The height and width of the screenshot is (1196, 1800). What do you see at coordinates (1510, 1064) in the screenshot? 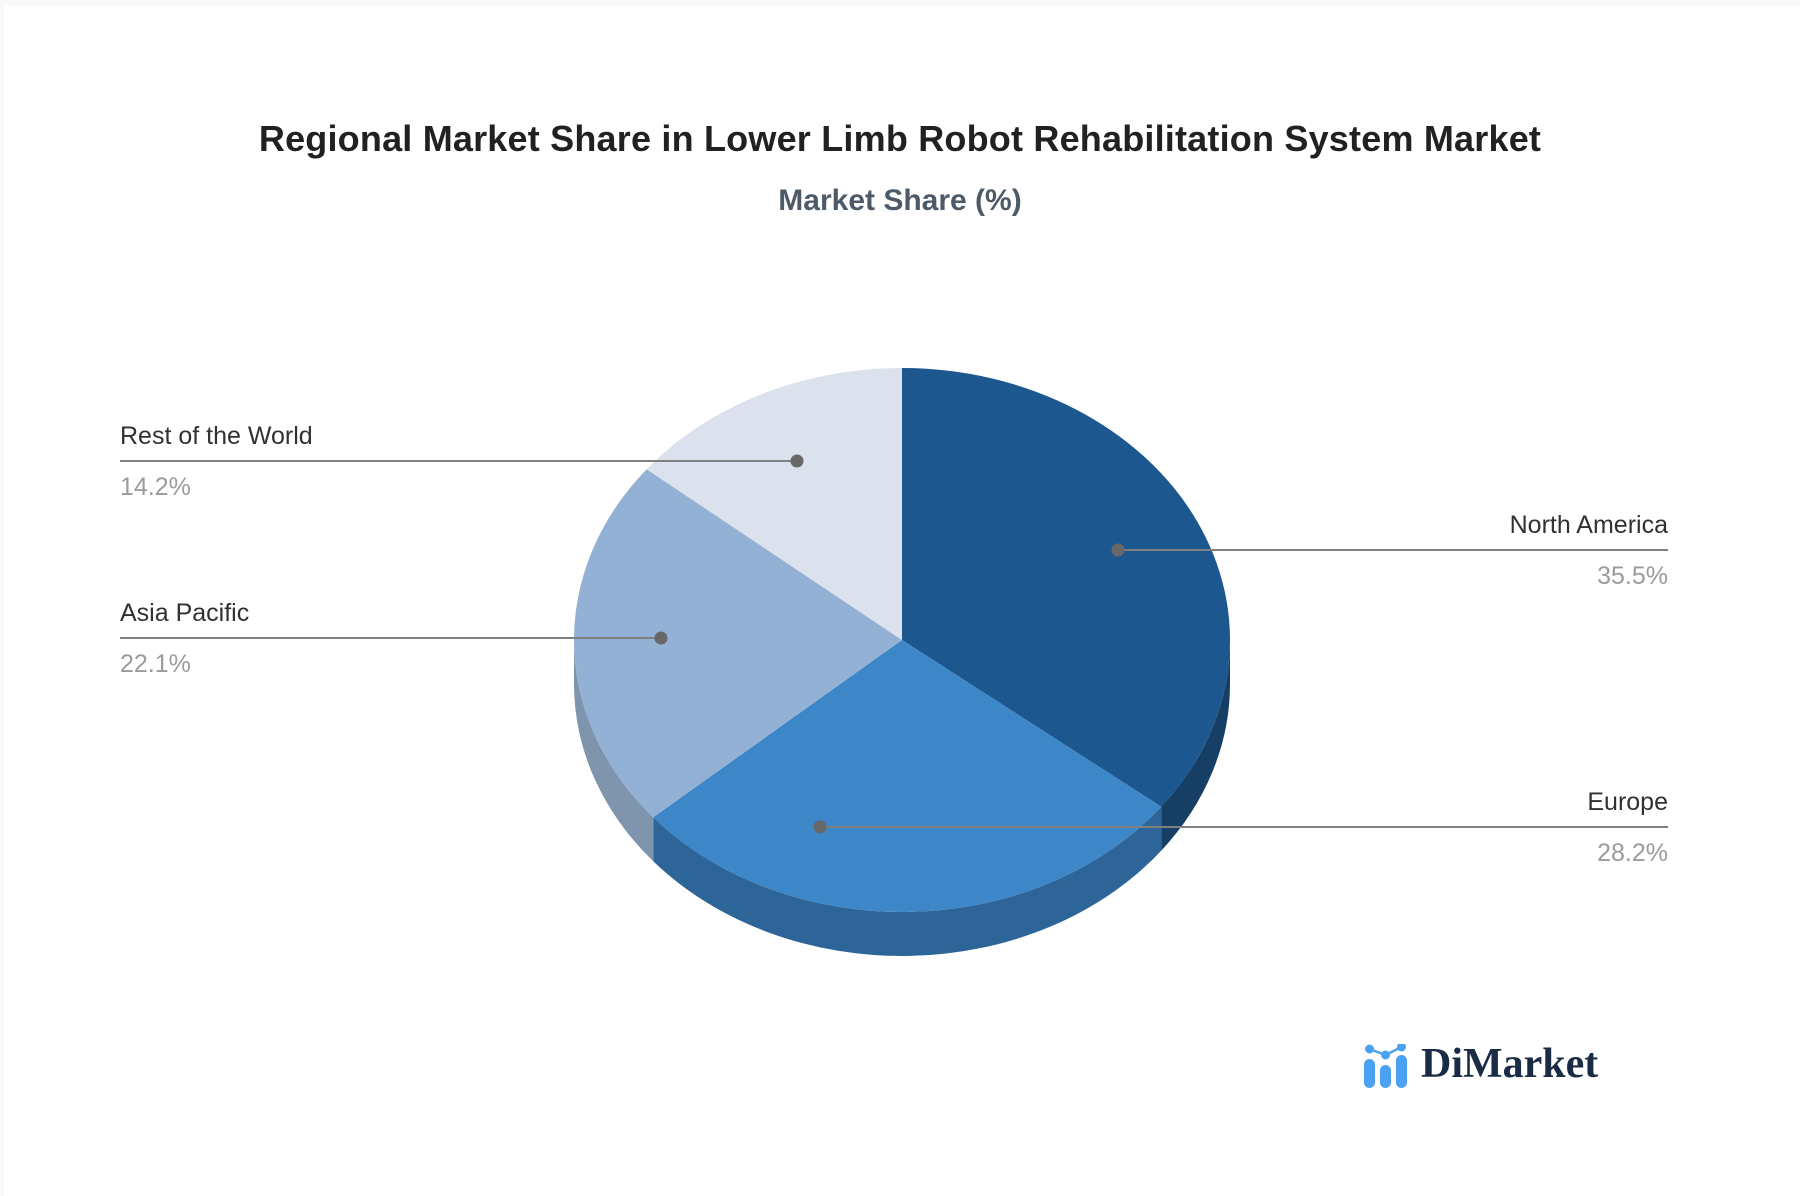
I see `brand-name: DiMarket` at bounding box center [1510, 1064].